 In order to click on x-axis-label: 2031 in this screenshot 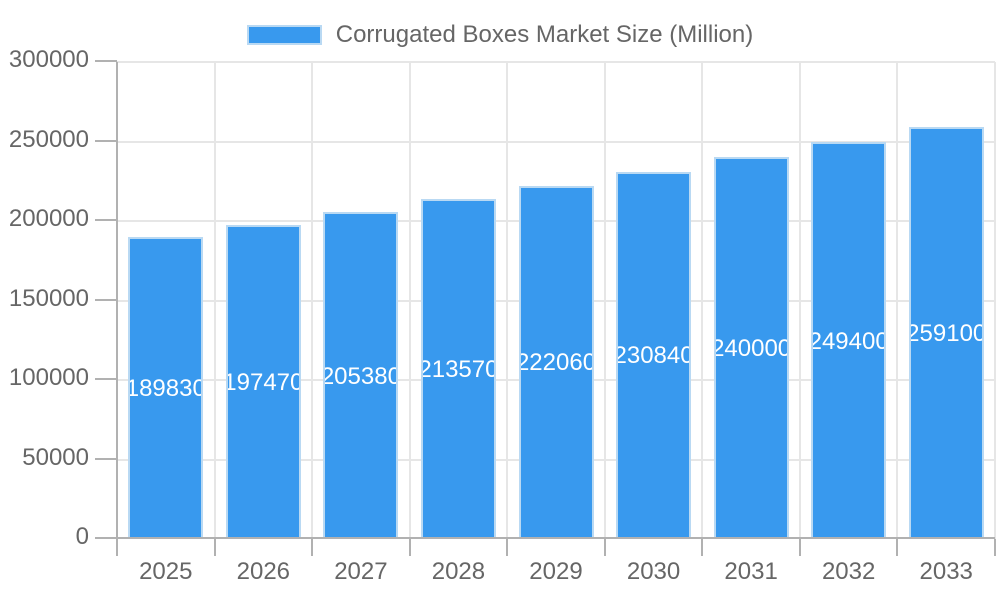, I will do `click(751, 571)`.